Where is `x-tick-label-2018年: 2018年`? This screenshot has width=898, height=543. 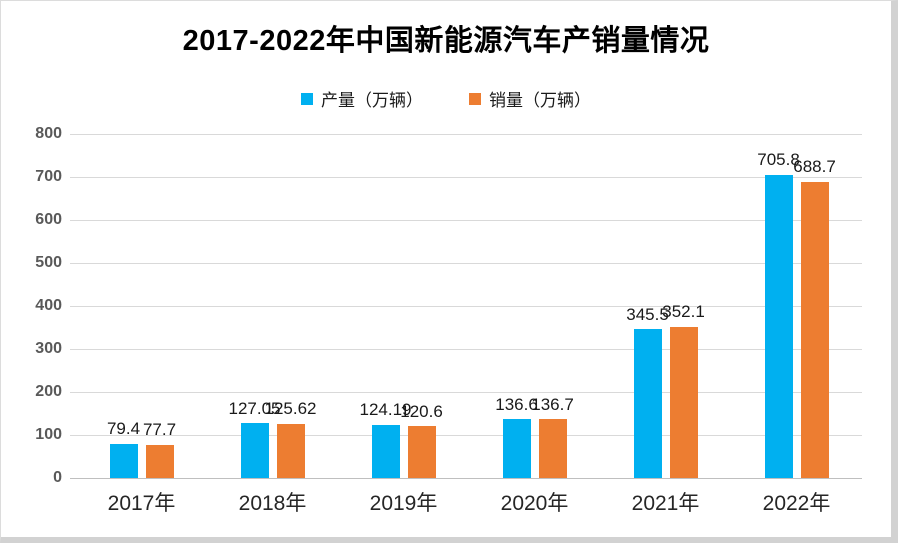
x-tick-label-2018年: 2018年 is located at coordinates (272, 503).